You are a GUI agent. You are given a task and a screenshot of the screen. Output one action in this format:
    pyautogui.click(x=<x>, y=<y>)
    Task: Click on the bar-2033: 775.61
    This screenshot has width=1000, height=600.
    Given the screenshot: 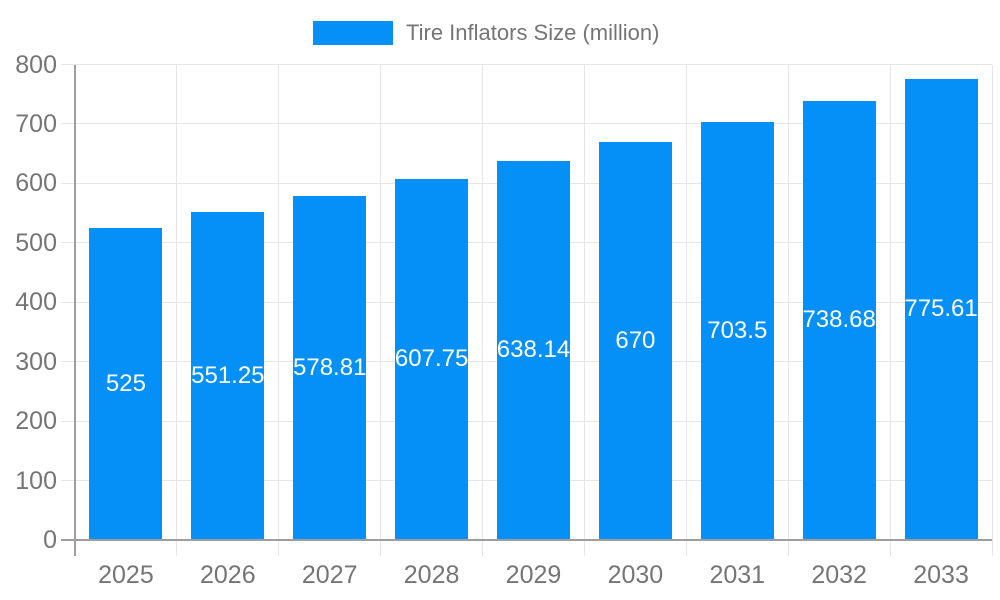 What is the action you would take?
    pyautogui.click(x=941, y=309)
    